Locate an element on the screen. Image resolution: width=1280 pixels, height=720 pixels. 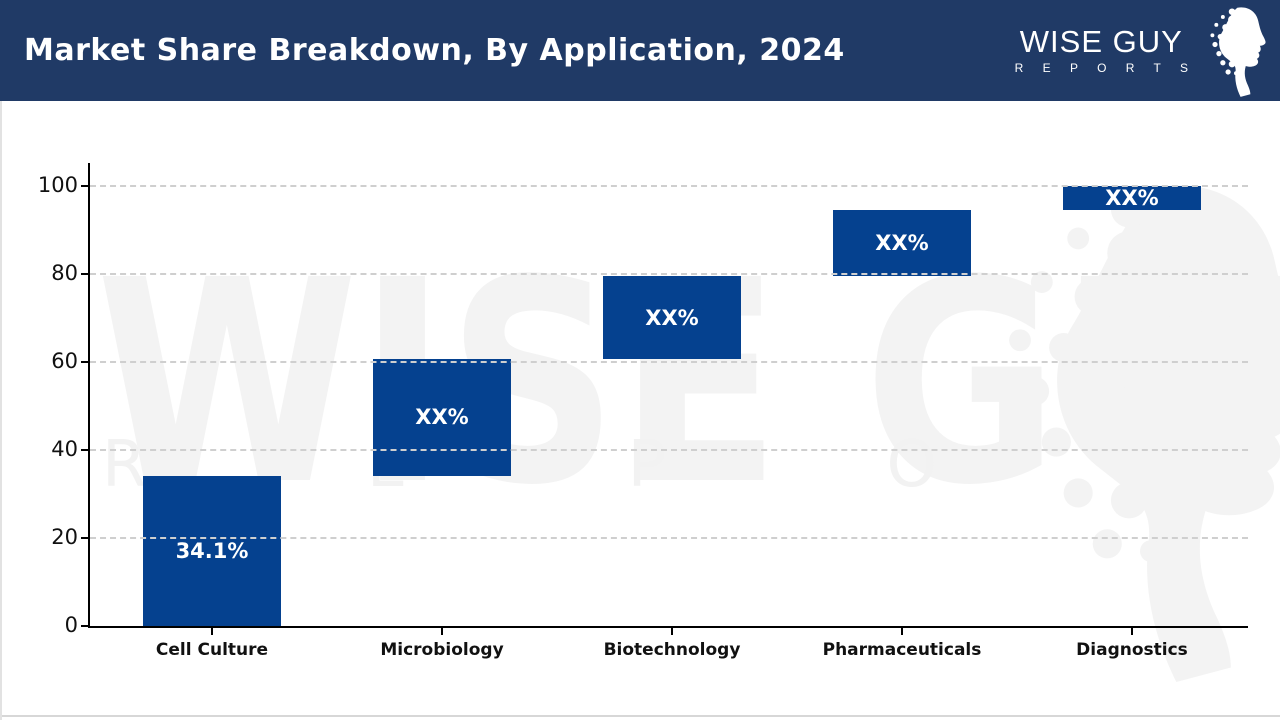
bar-segment-4: XX% is located at coordinates (1132, 198).